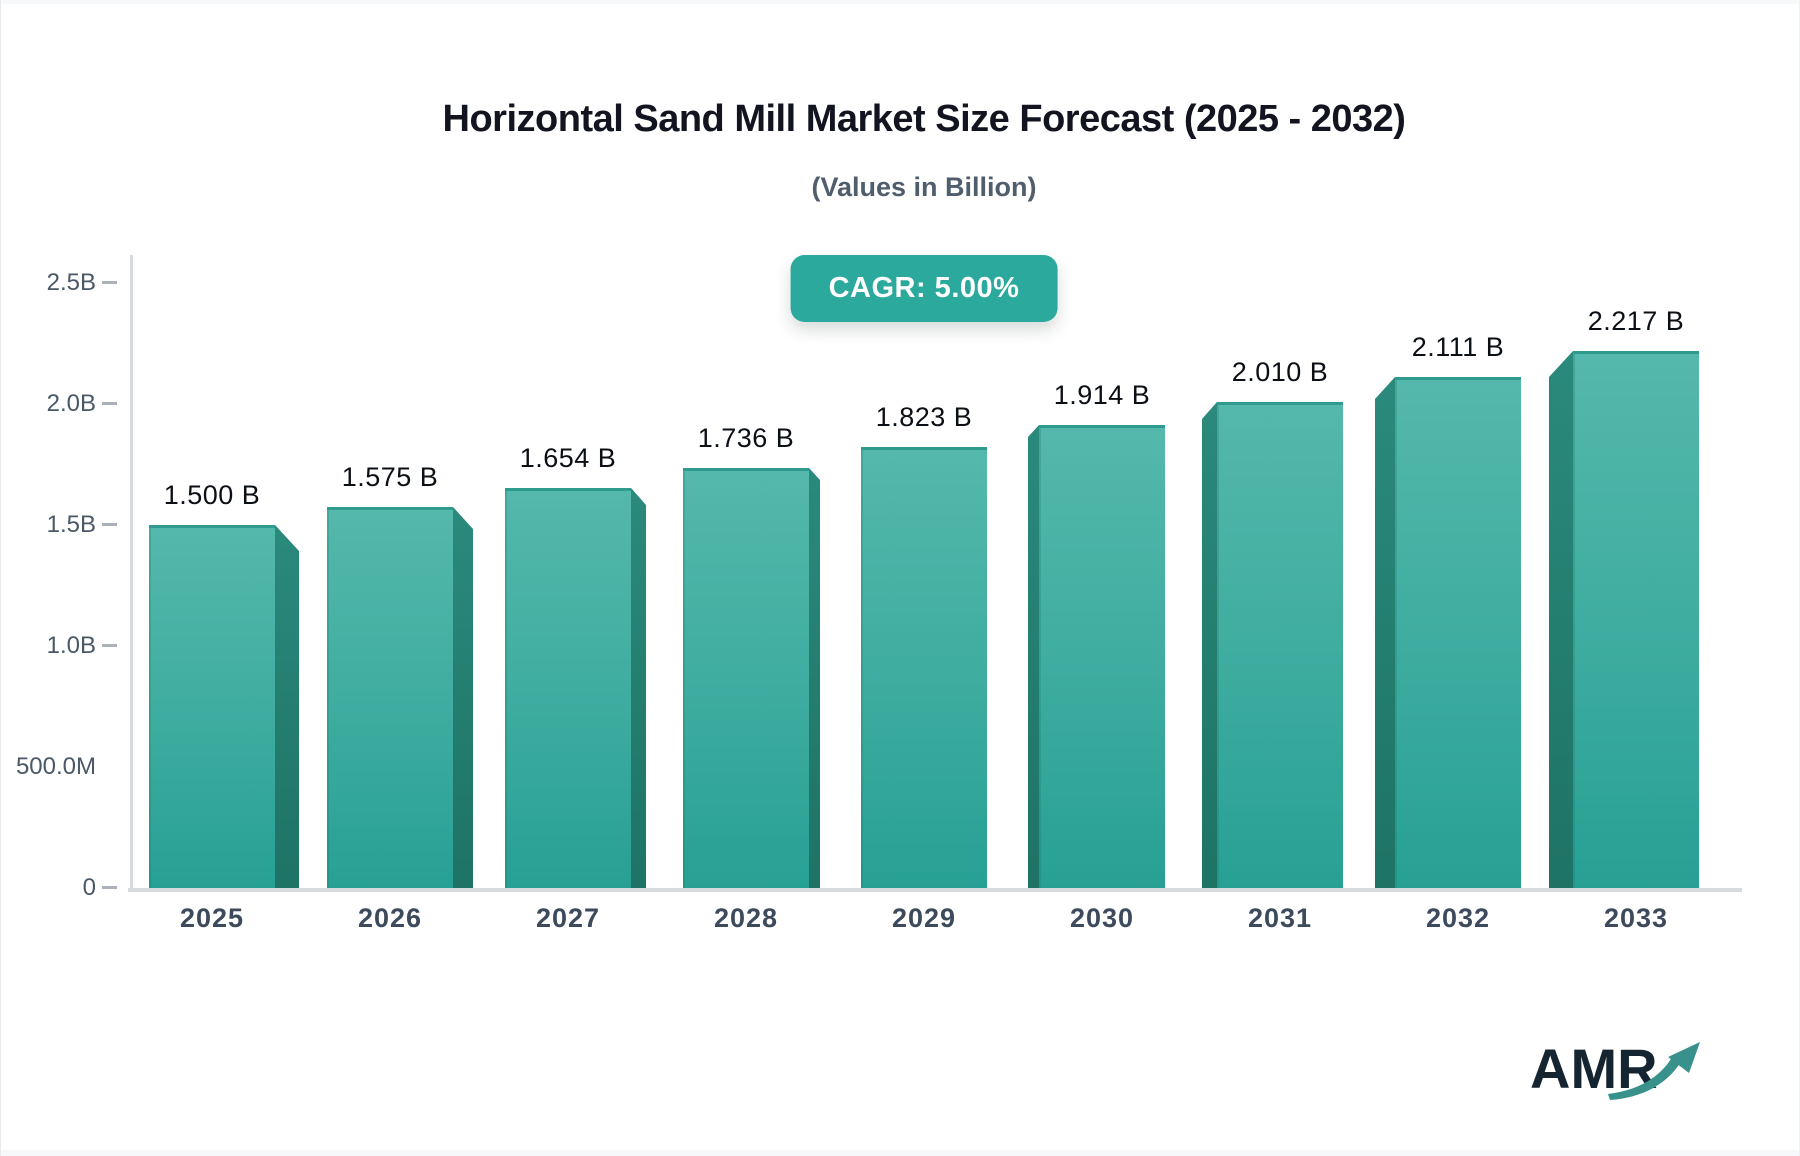  What do you see at coordinates (71, 524) in the screenshot?
I see `y-axis-label: 1.5B` at bounding box center [71, 524].